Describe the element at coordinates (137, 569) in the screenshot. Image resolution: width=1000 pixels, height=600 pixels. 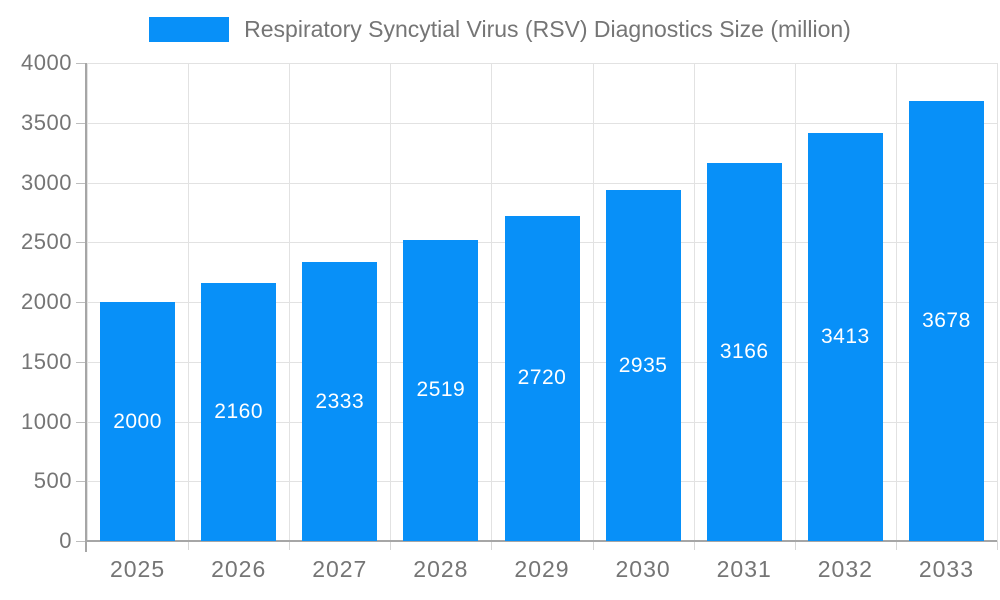
I see `x-axis-label: 2025` at that location.